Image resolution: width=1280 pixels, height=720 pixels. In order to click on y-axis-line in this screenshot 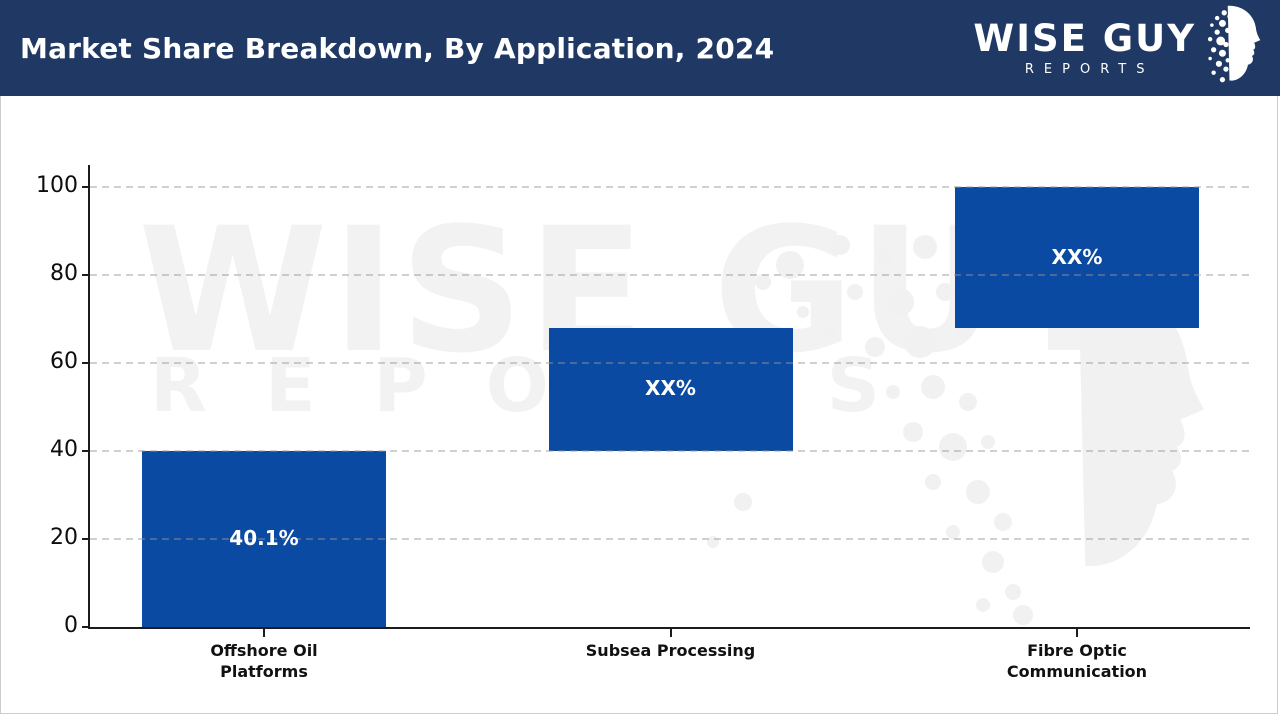, I will do `click(89, 397)`.